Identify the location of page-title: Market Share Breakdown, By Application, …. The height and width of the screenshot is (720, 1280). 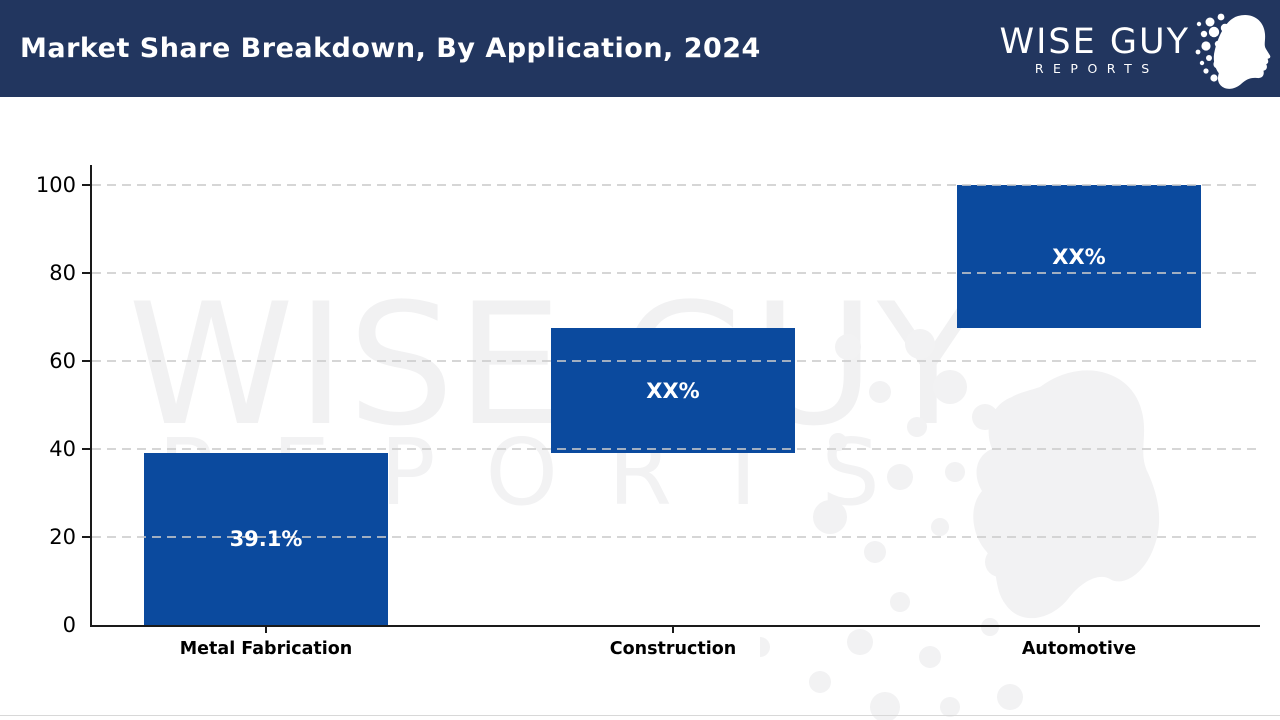
(390, 48).